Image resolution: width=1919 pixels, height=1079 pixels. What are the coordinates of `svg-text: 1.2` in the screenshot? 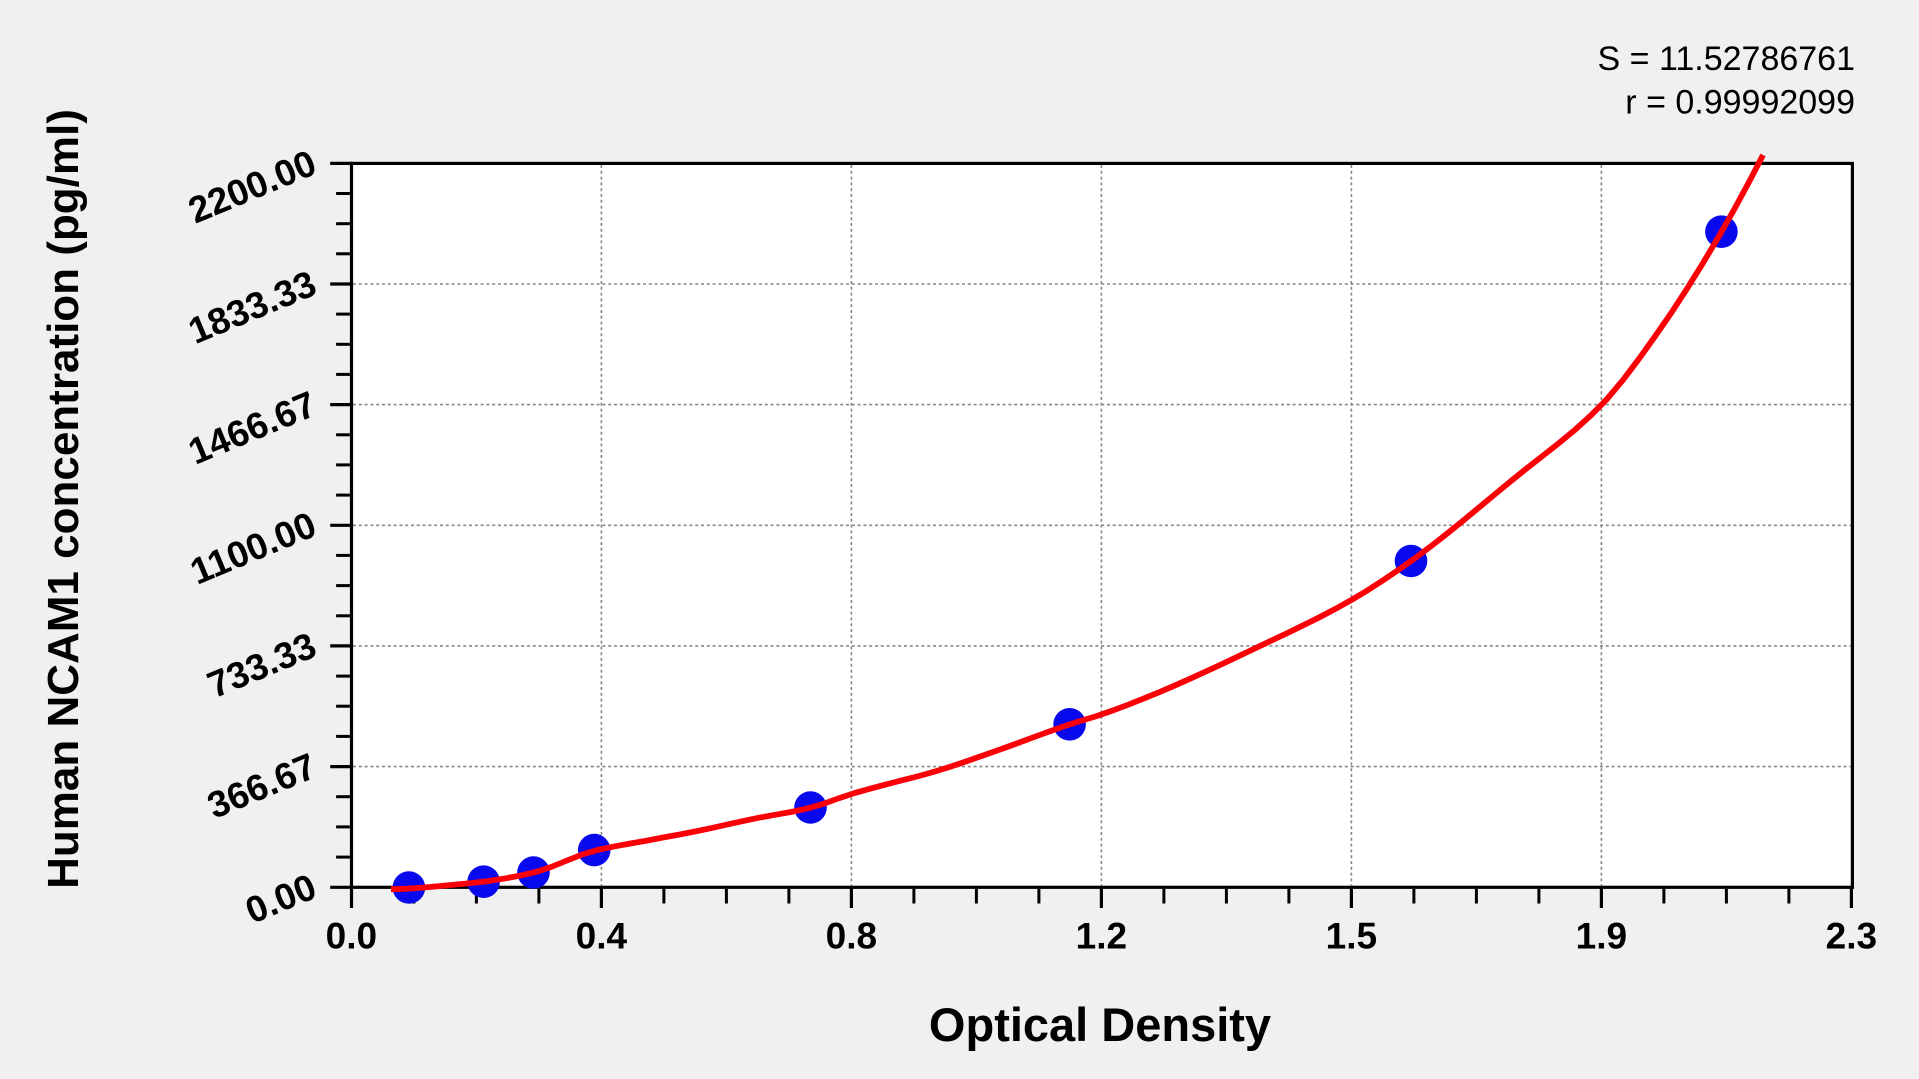 It's located at (1101, 936).